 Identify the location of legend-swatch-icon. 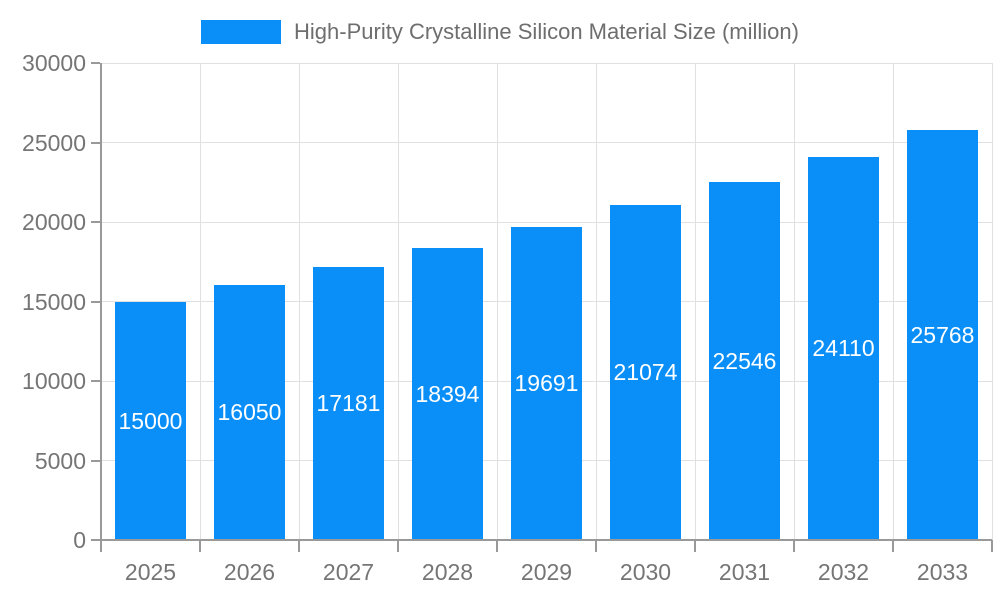
(241, 32).